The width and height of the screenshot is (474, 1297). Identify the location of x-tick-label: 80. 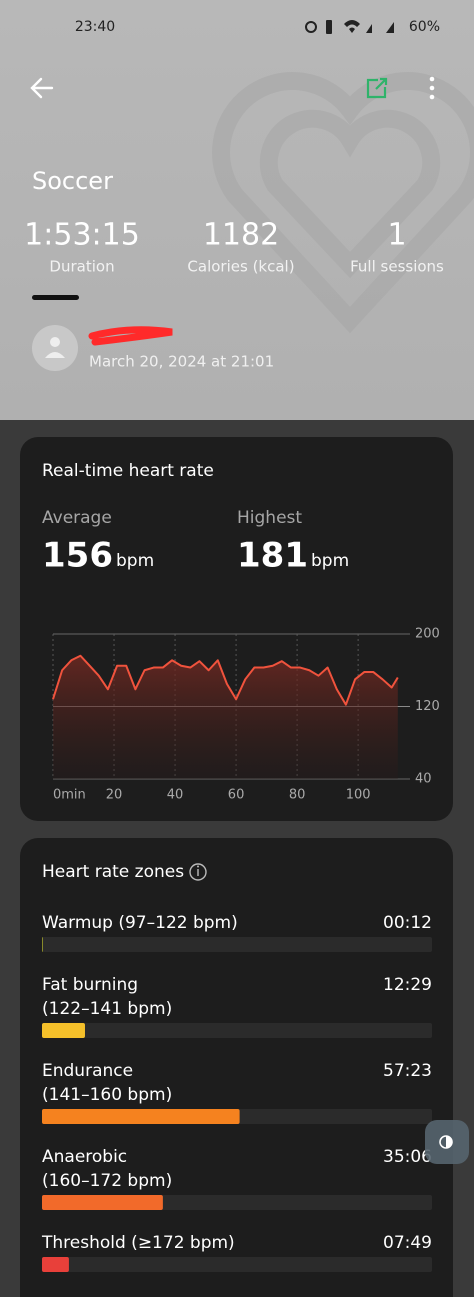
(297, 795).